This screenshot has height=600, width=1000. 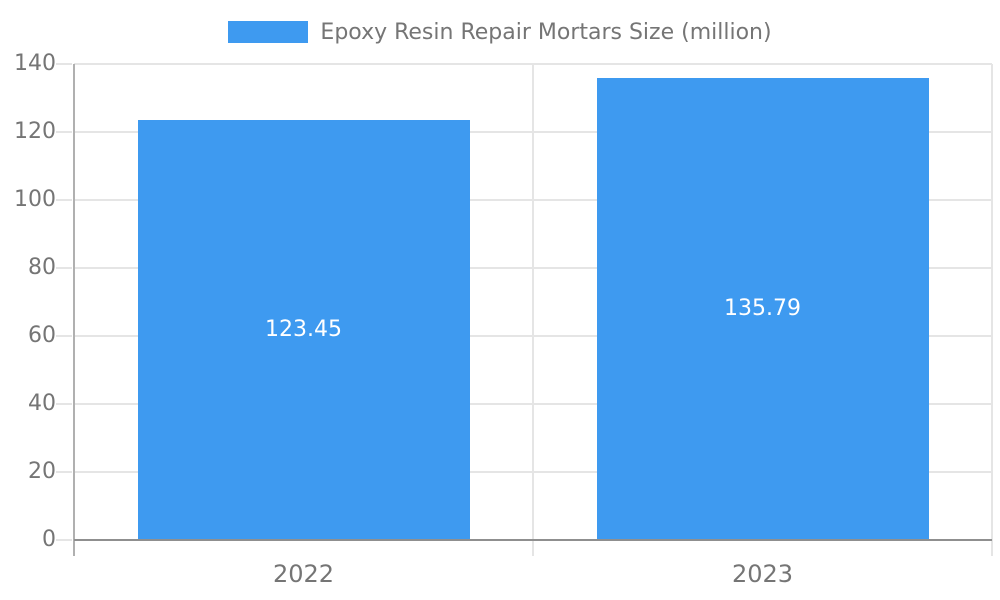 What do you see at coordinates (74, 310) in the screenshot?
I see `y-axis-line` at bounding box center [74, 310].